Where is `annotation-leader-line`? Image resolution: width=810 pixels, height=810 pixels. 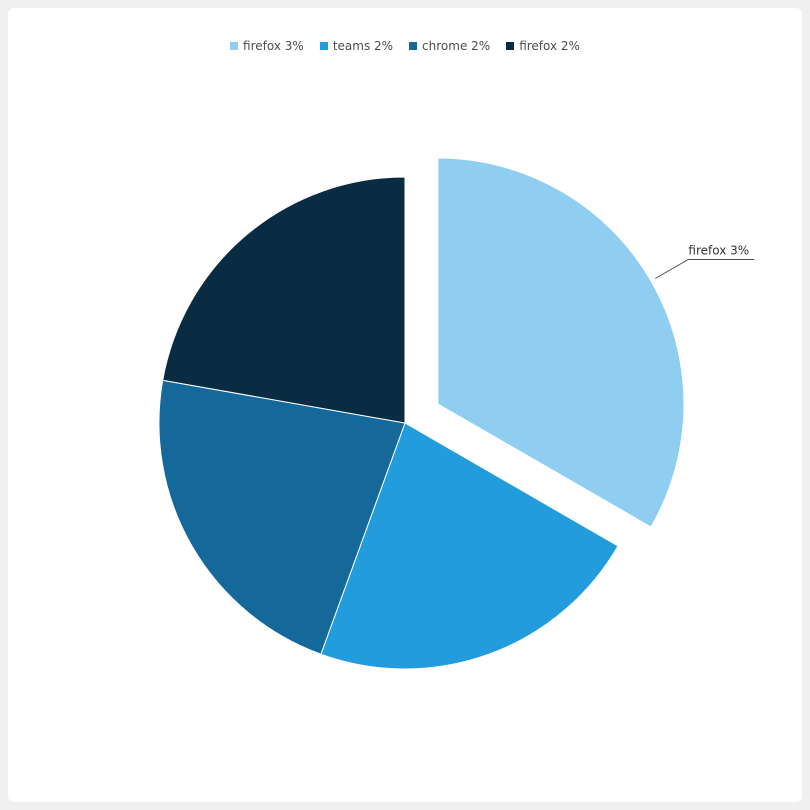 annotation-leader-line is located at coordinates (705, 269).